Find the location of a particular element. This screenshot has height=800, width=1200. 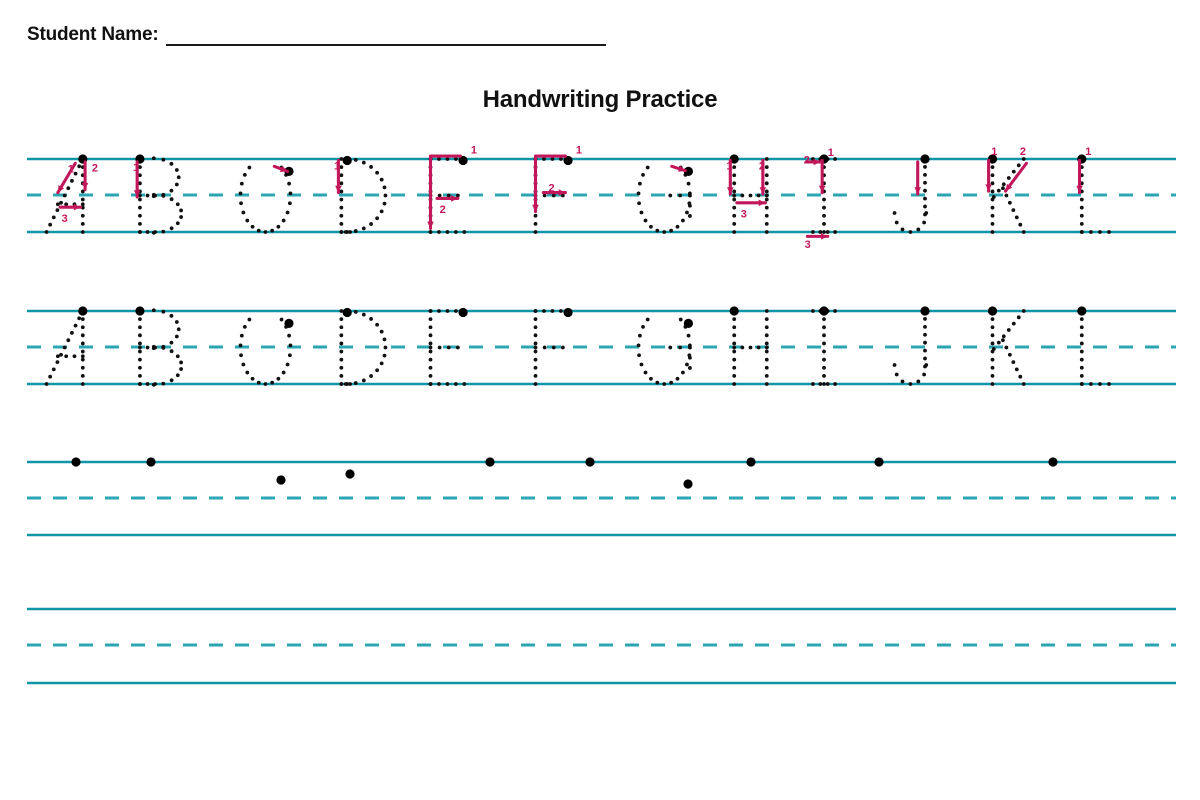

stroke-guide-A-3: 3 is located at coordinates (70, 214).